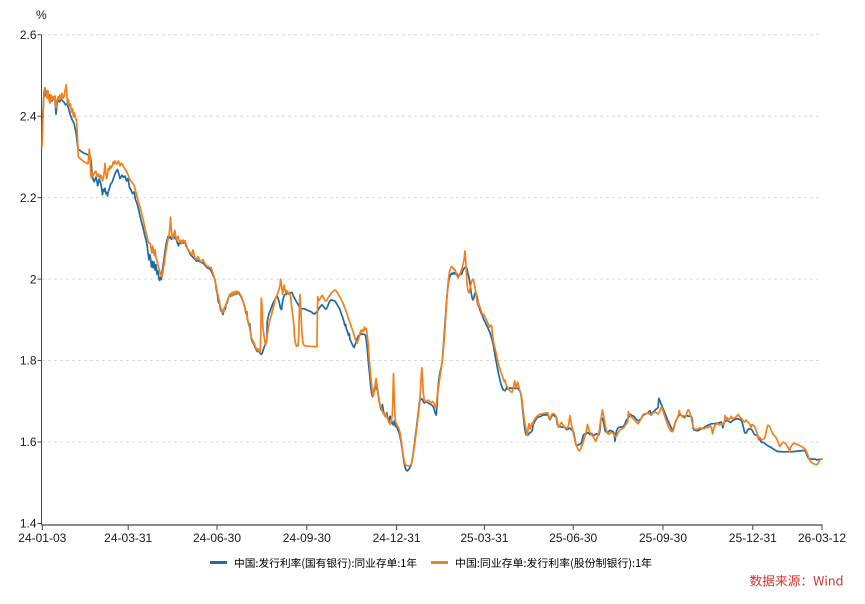 The width and height of the screenshot is (865, 604). I want to click on svg-text: 1.4, so click(28, 524).